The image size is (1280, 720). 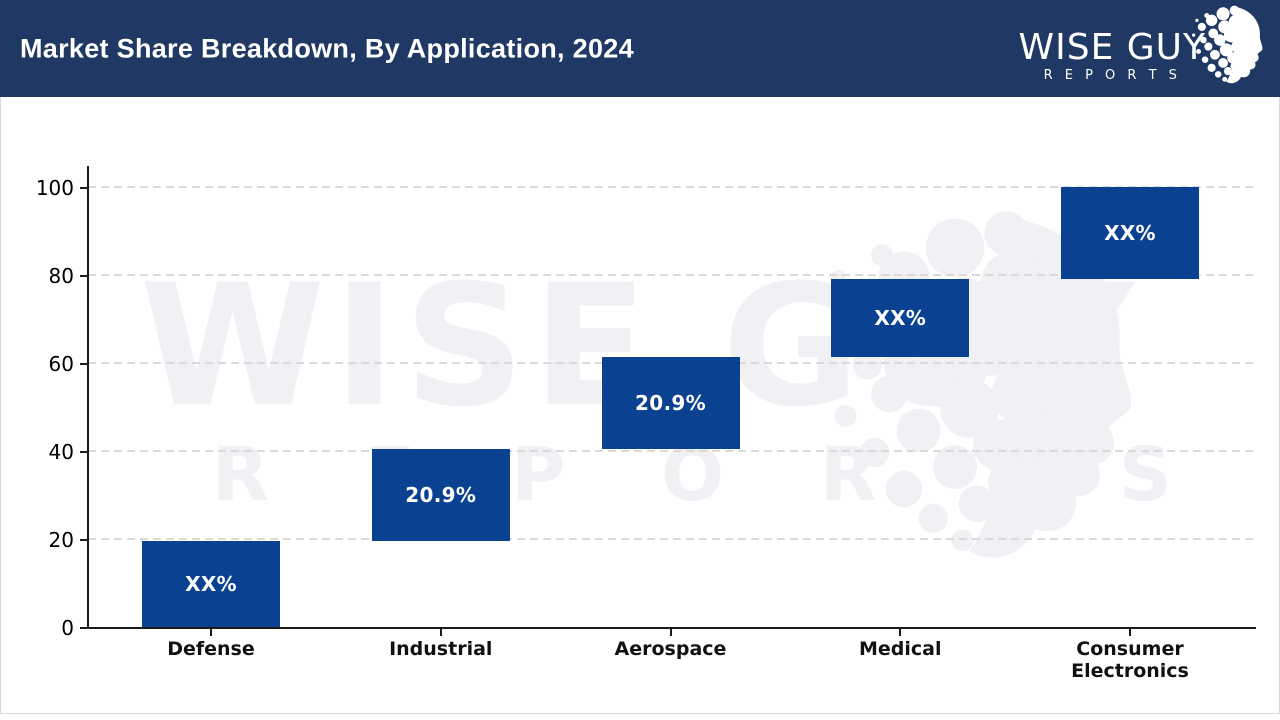 I want to click on figure-border-left, so click(x=0, y=405).